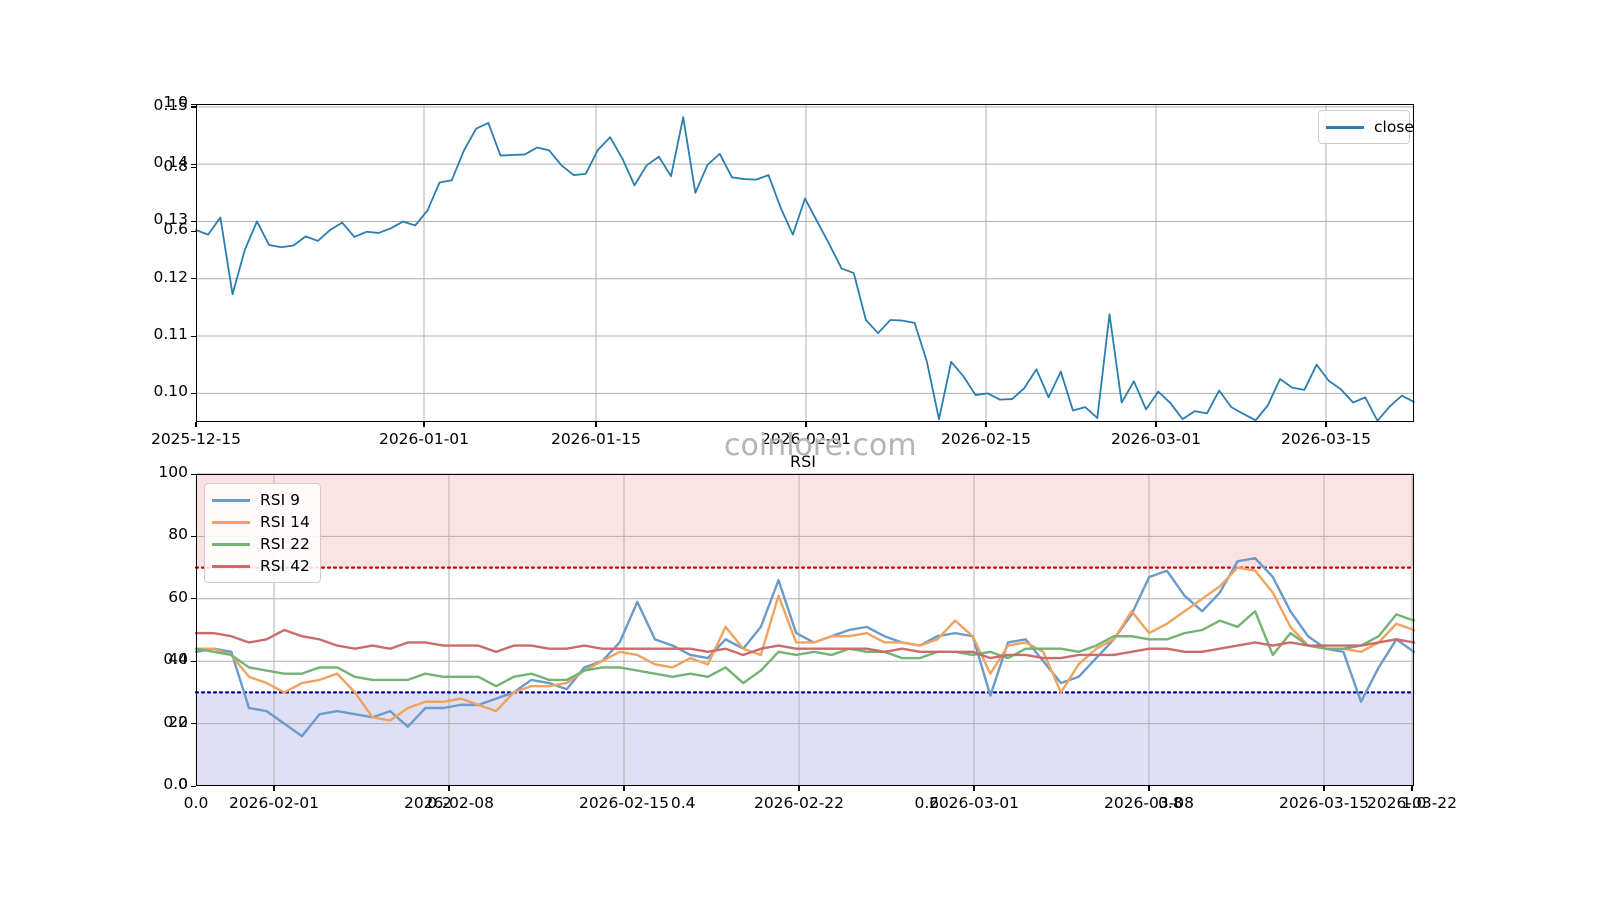  I want to click on price-x-tick-label: 2026-03-01, so click(1156, 439).